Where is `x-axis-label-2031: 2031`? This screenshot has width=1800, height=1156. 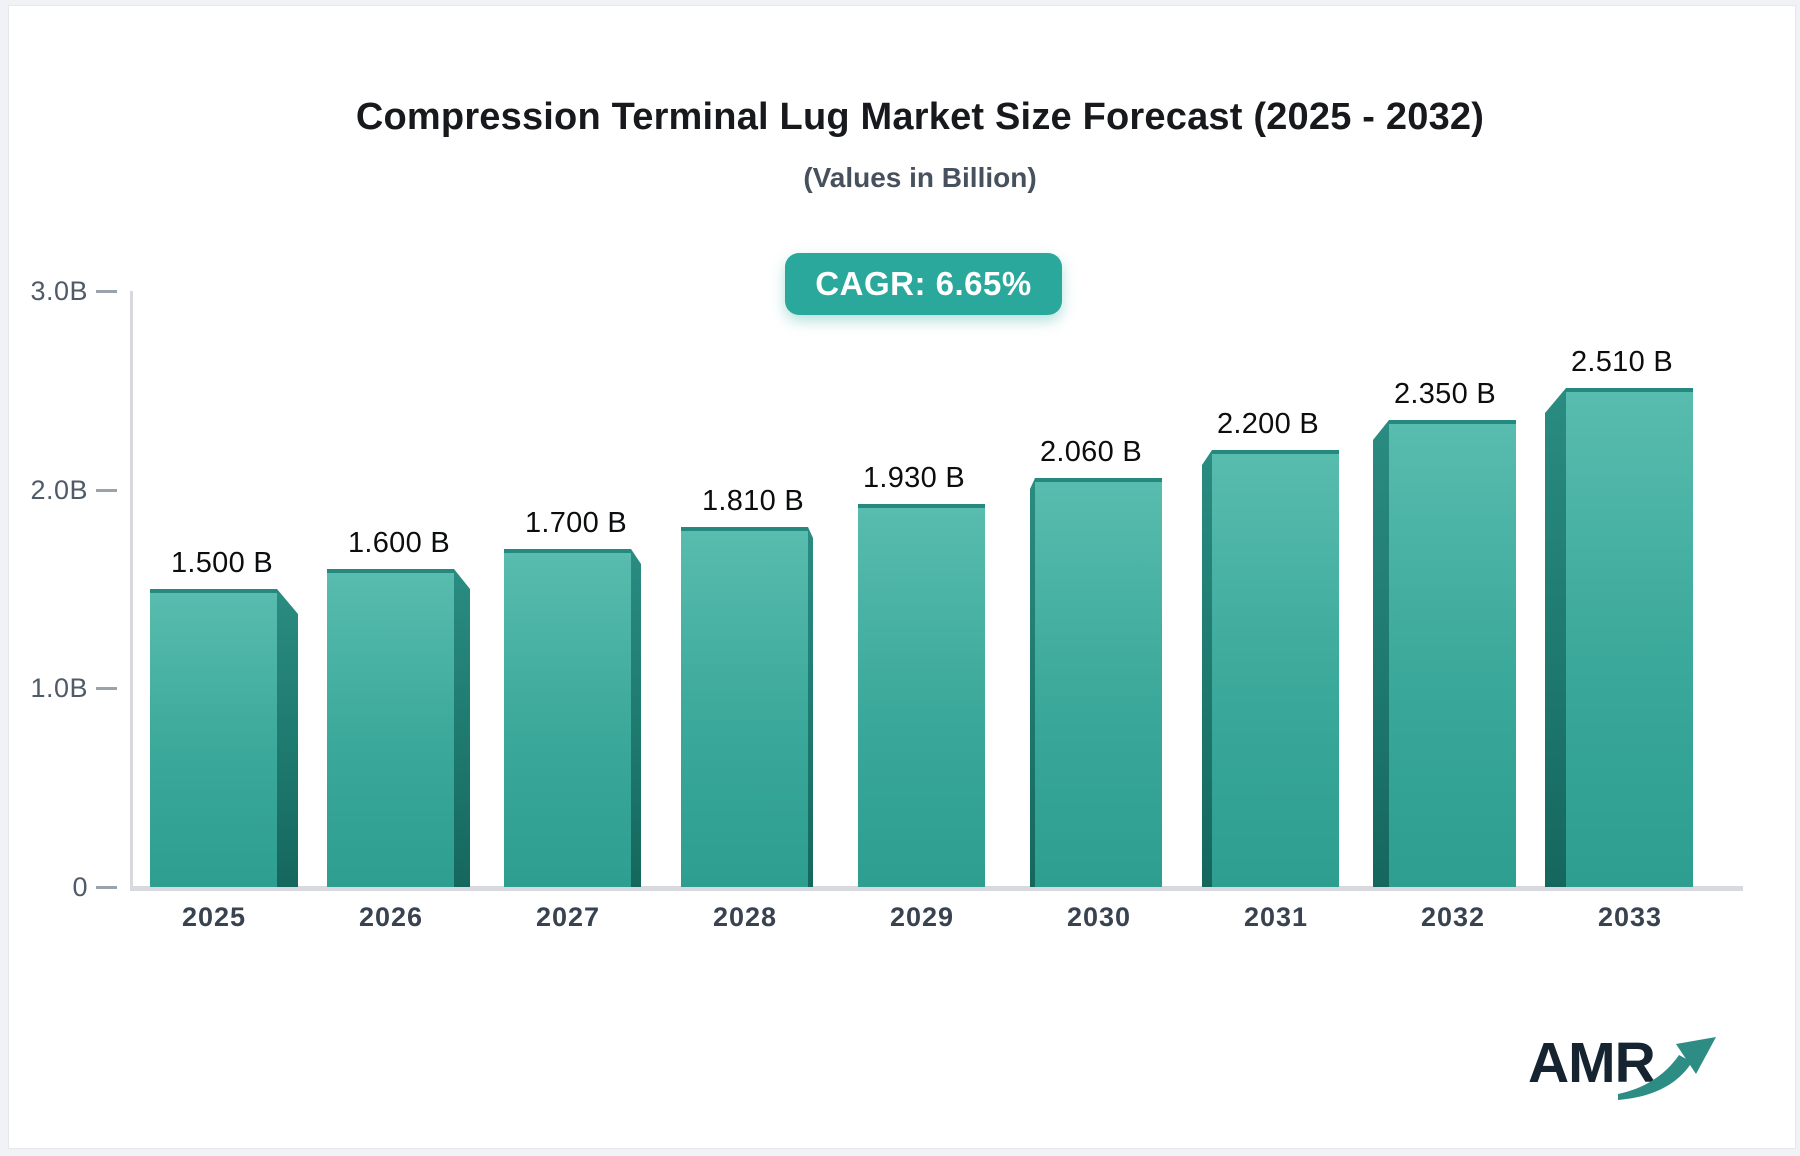
x-axis-label-2031: 2031 is located at coordinates (1276, 917).